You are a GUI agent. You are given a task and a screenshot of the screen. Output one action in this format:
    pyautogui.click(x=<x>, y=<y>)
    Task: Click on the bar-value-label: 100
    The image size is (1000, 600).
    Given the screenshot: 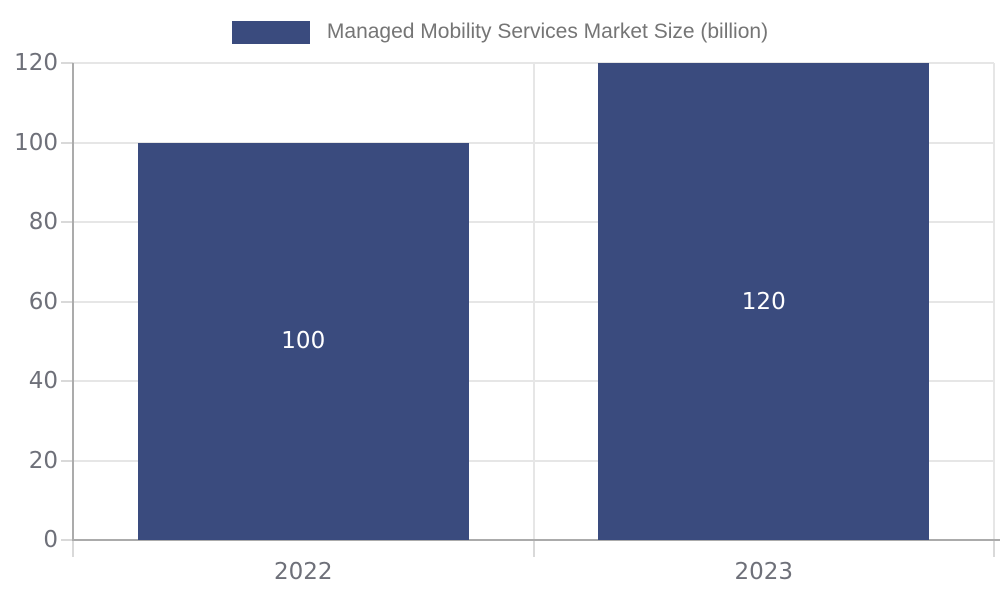 What is the action you would take?
    pyautogui.click(x=303, y=341)
    